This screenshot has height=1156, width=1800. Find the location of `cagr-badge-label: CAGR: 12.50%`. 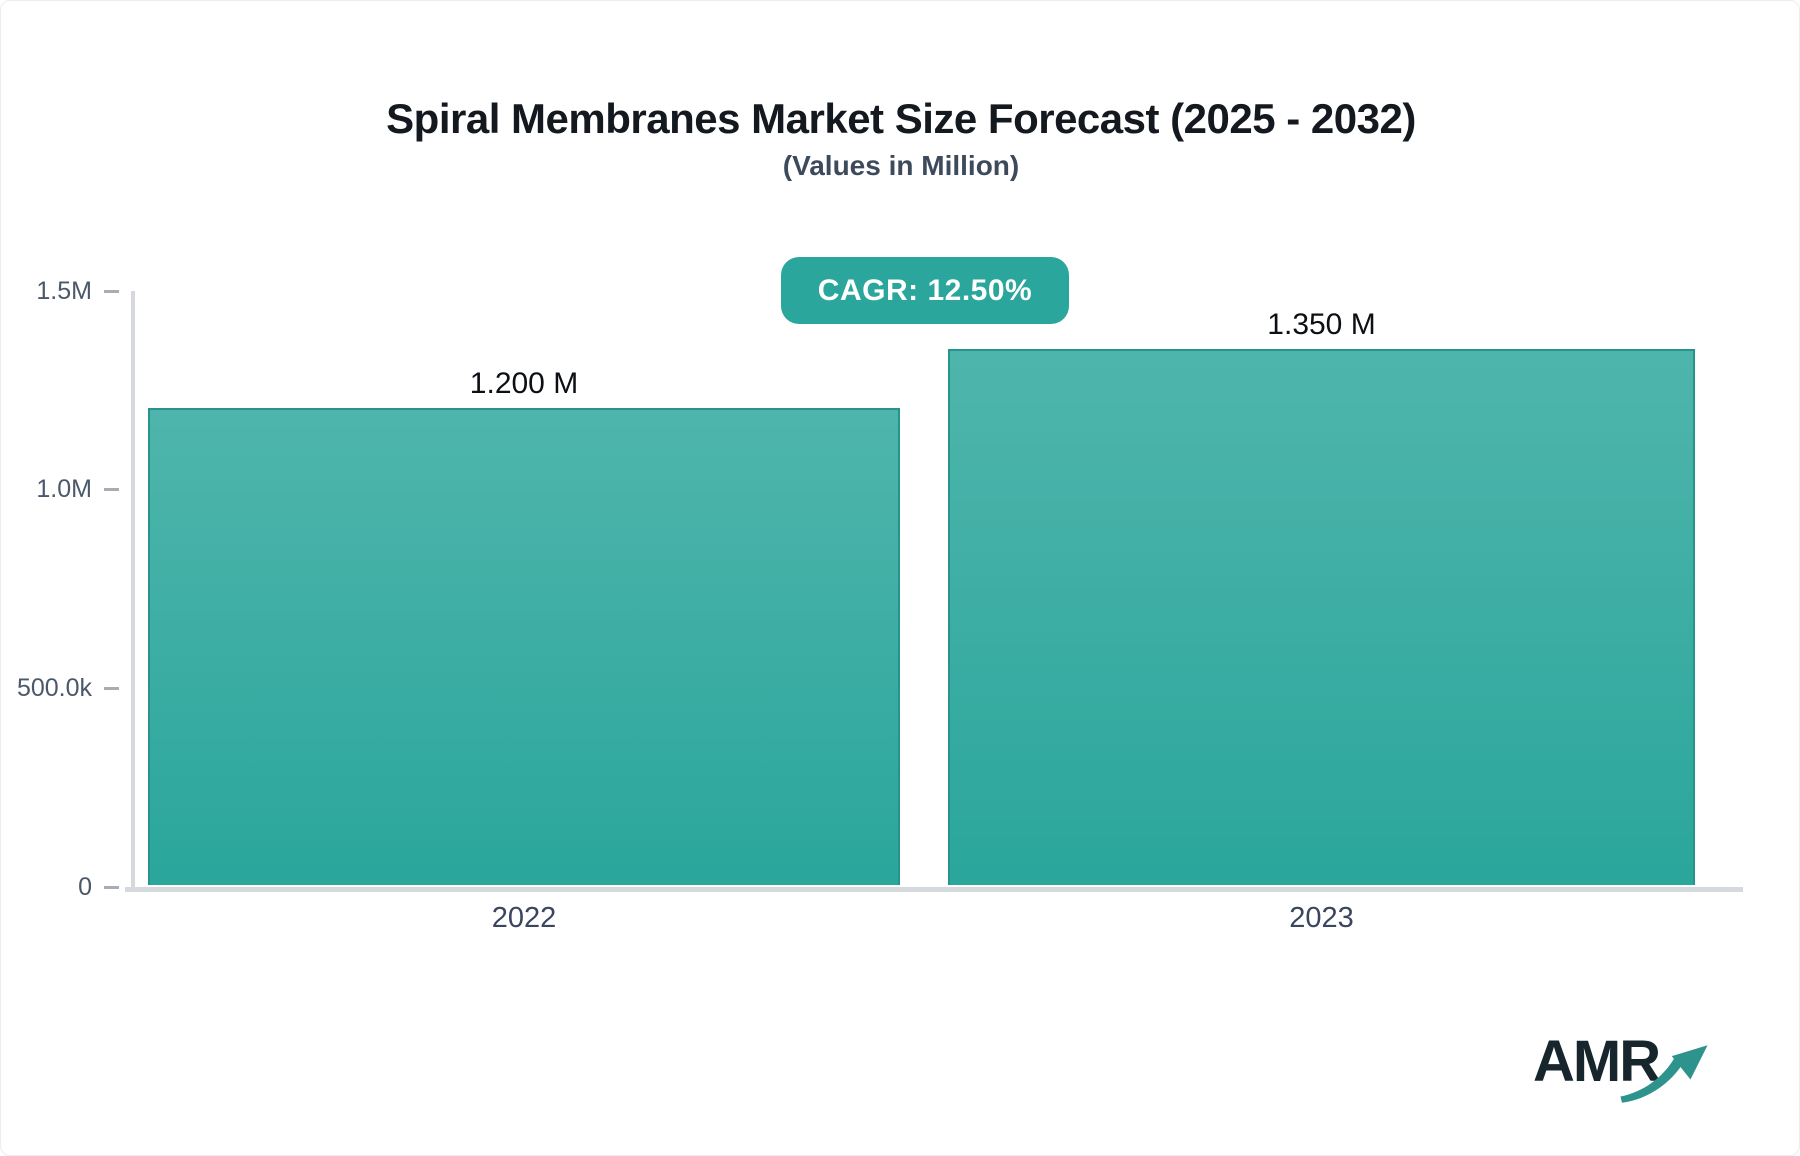

cagr-badge-label: CAGR: 12.50% is located at coordinates (925, 290).